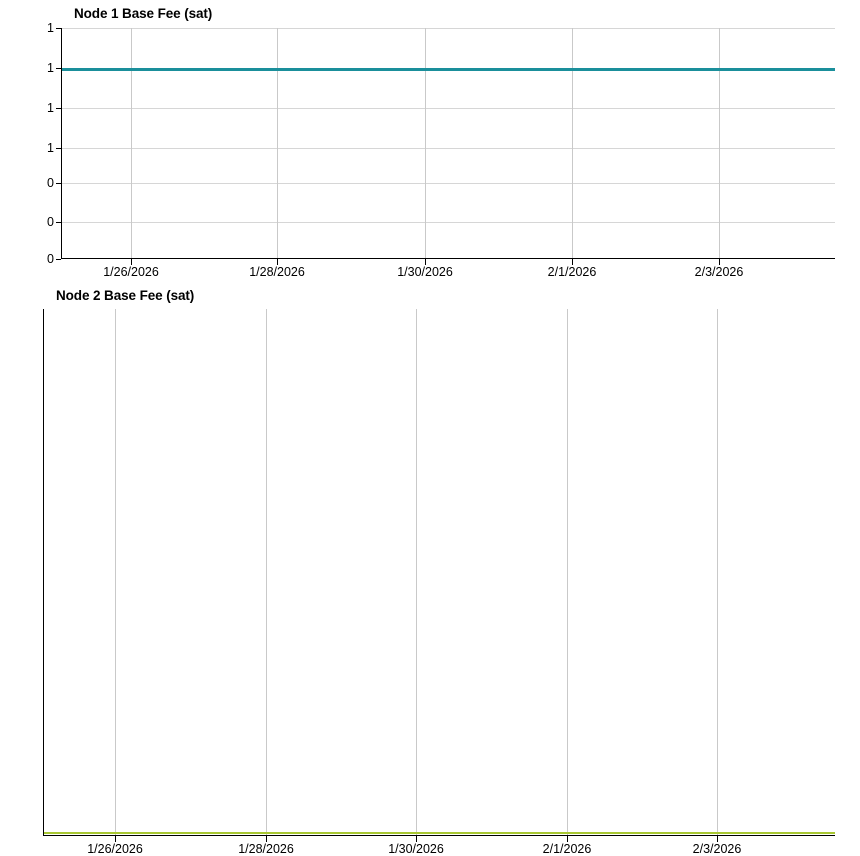 The width and height of the screenshot is (860, 856). I want to click on y-axis-node1, so click(61, 143).